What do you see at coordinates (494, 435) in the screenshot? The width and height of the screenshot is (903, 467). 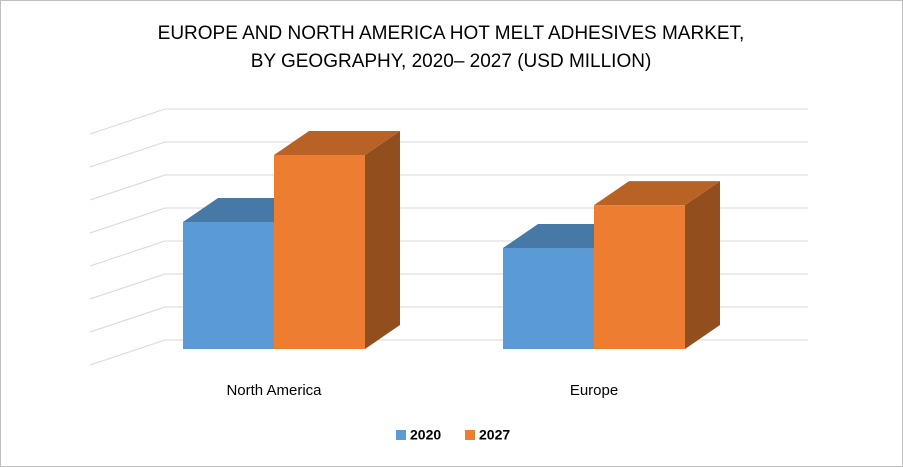 I see `legend-label: 2027` at bounding box center [494, 435].